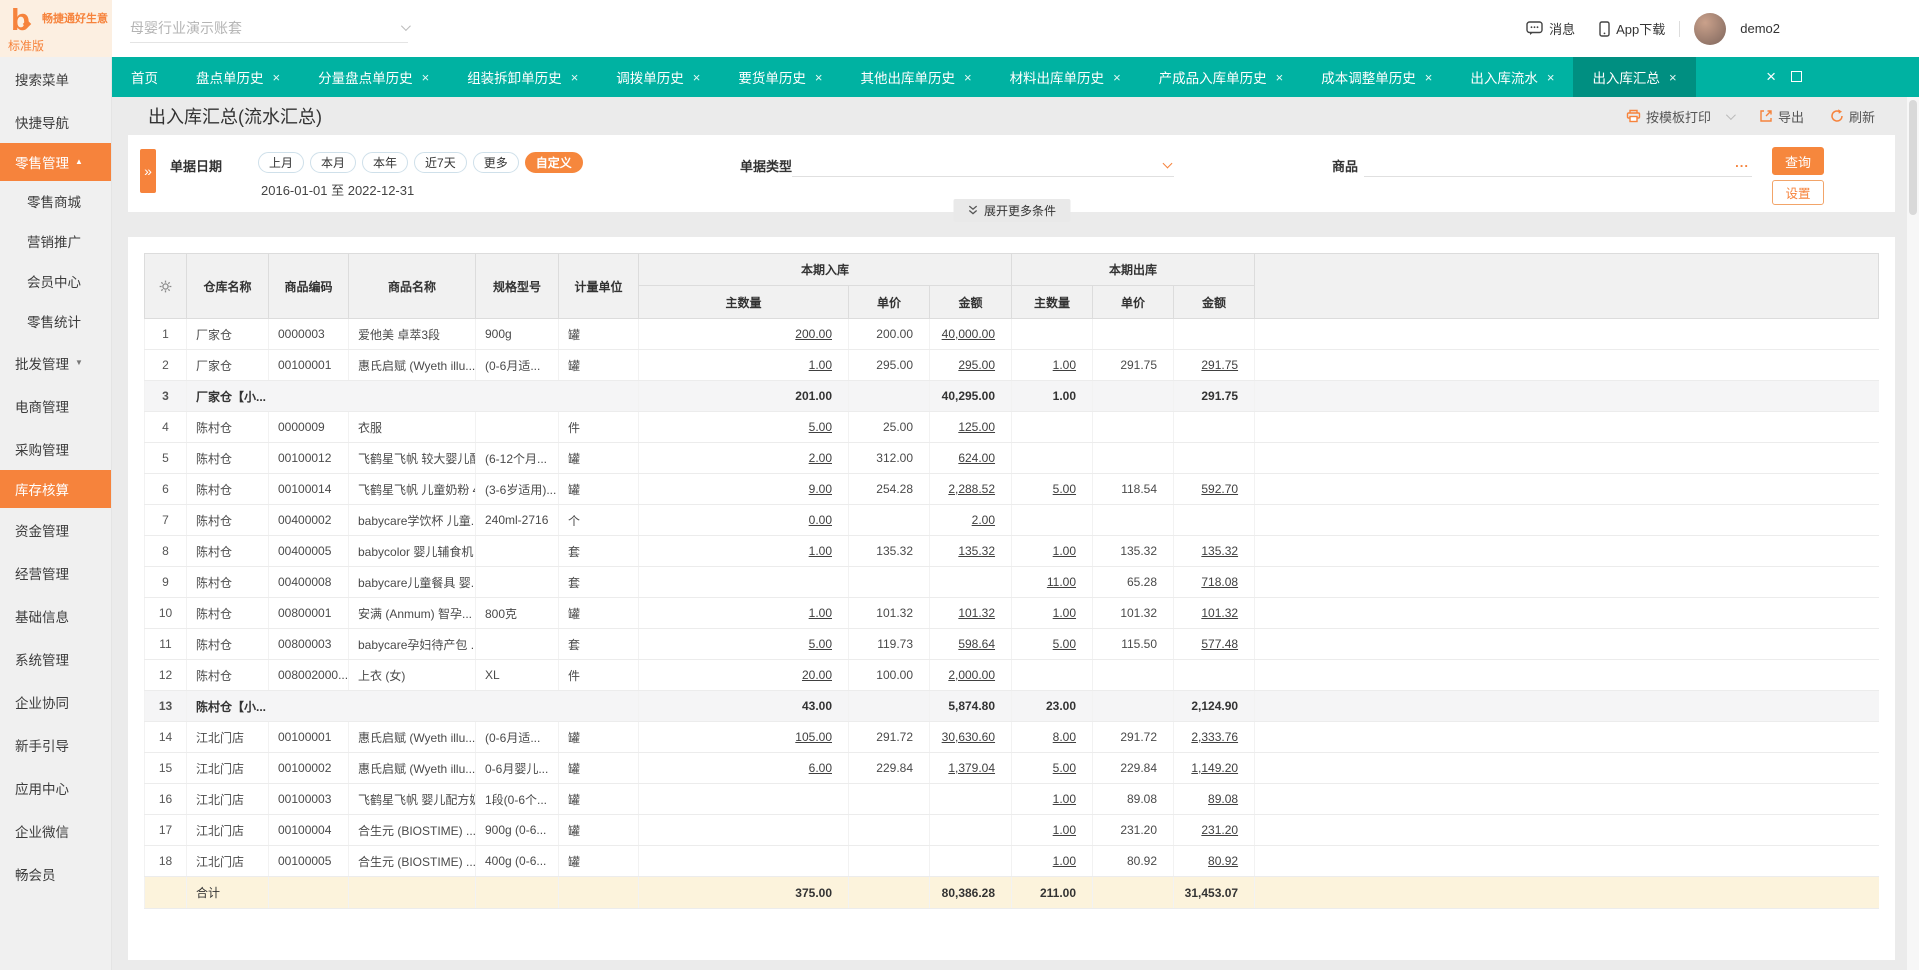 The width and height of the screenshot is (1919, 970). What do you see at coordinates (440, 162) in the screenshot?
I see `date-quick-近7天: 近7天` at bounding box center [440, 162].